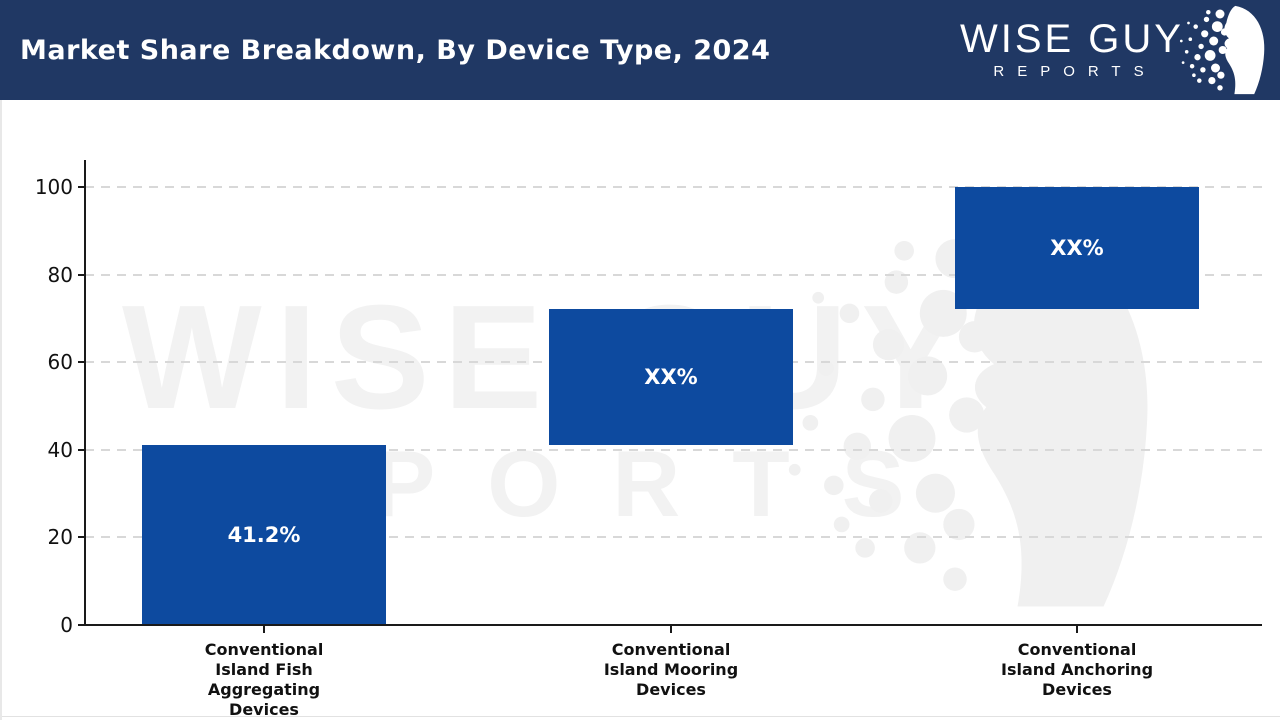  I want to click on bar-value-label-3: XX%, so click(1077, 248).